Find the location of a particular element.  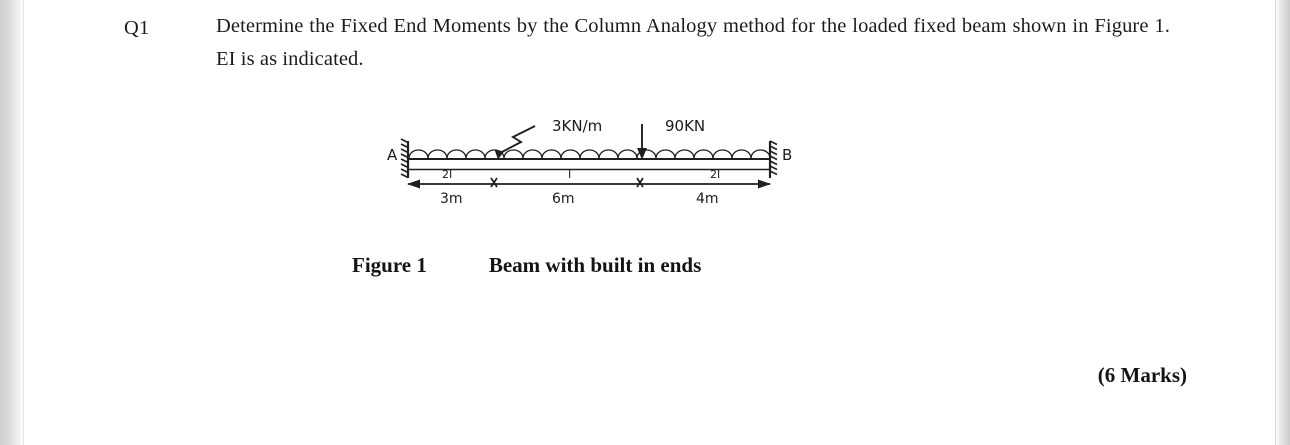

beam-diagram-svg: A B is located at coordinates (589, 162).